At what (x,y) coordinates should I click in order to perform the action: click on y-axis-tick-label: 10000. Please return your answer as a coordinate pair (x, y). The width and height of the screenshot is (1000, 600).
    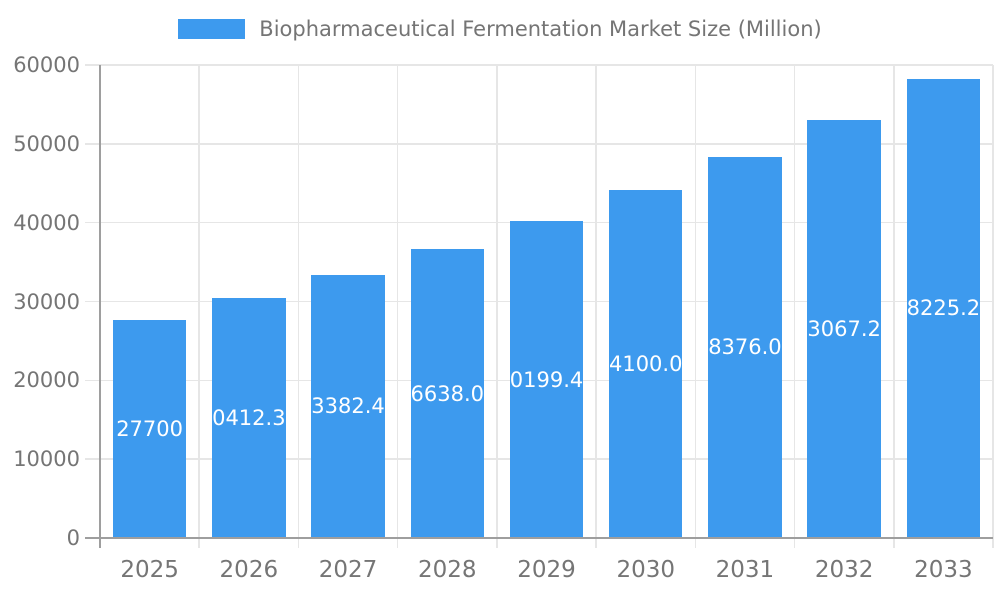
    Looking at the image, I should click on (46, 459).